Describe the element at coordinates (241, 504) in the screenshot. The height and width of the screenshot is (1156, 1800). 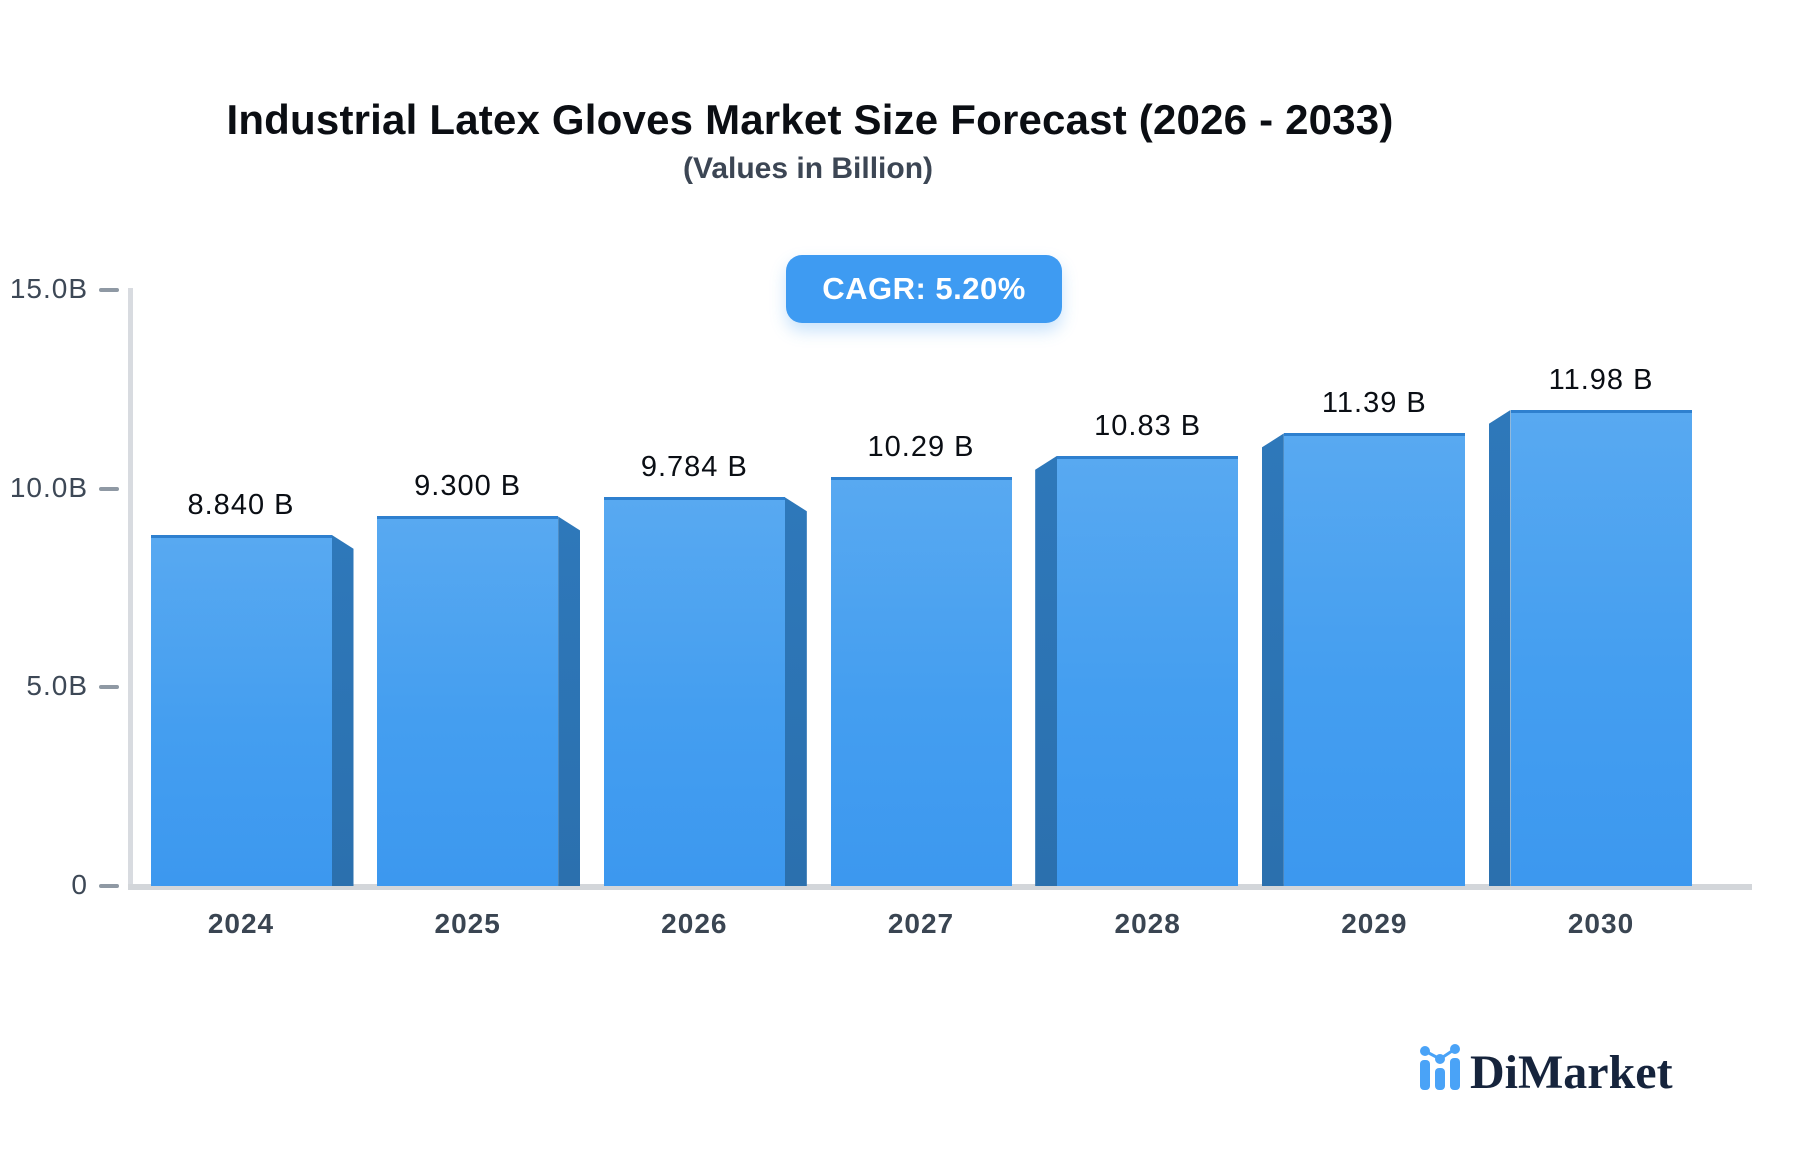
I see `bar-value-label: 8.840 B` at that location.